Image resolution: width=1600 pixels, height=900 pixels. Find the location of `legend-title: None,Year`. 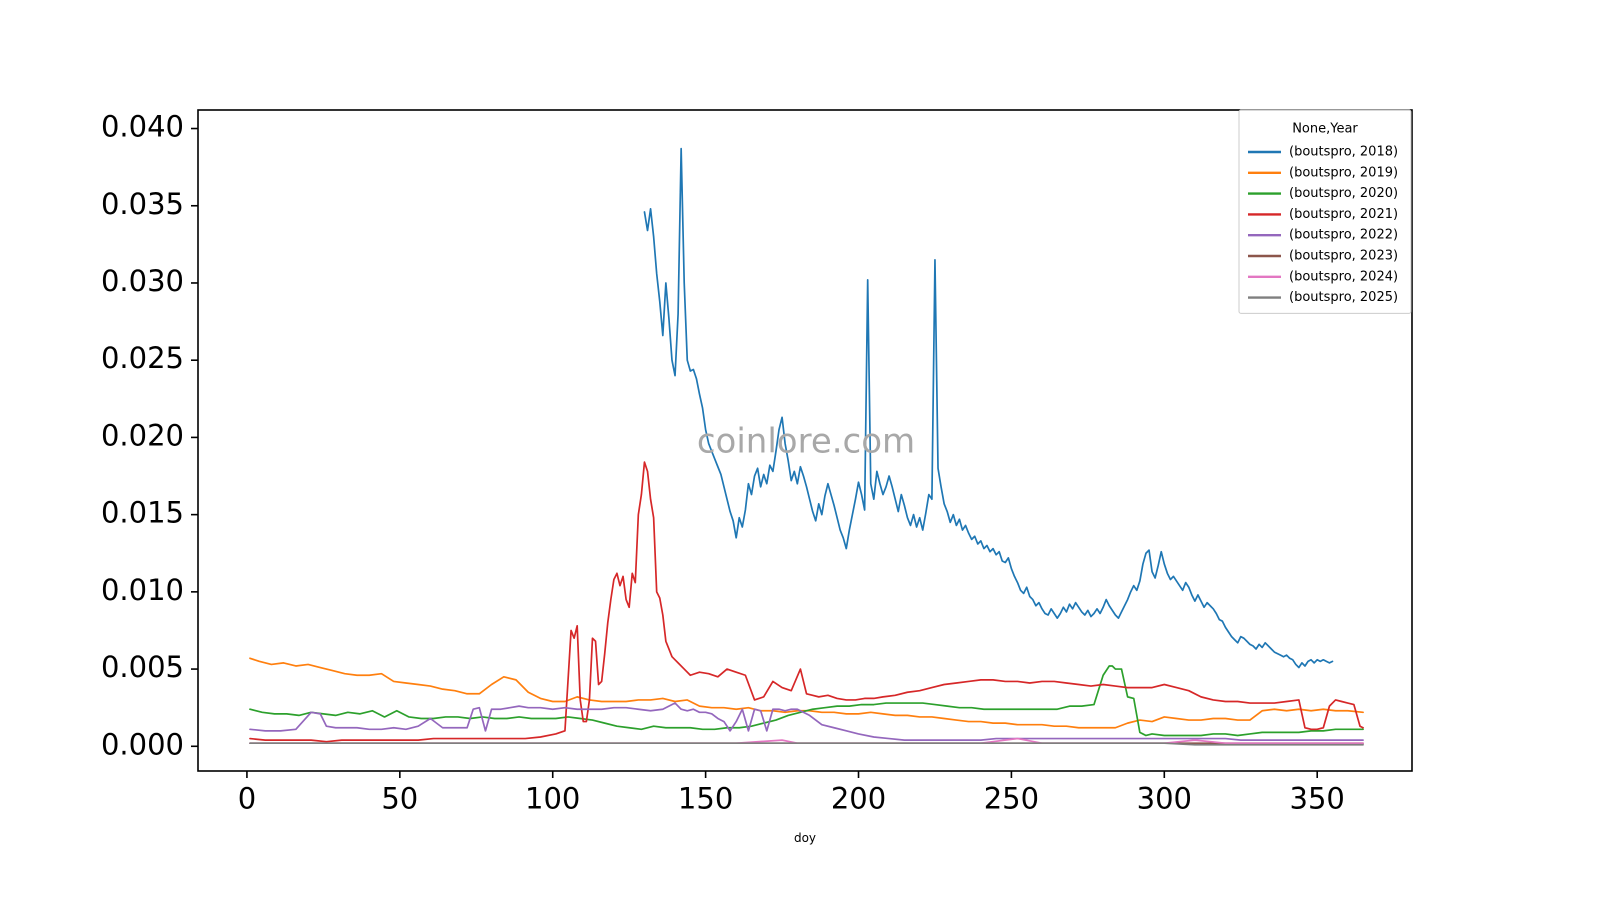

legend-title: None,Year is located at coordinates (1325, 129).